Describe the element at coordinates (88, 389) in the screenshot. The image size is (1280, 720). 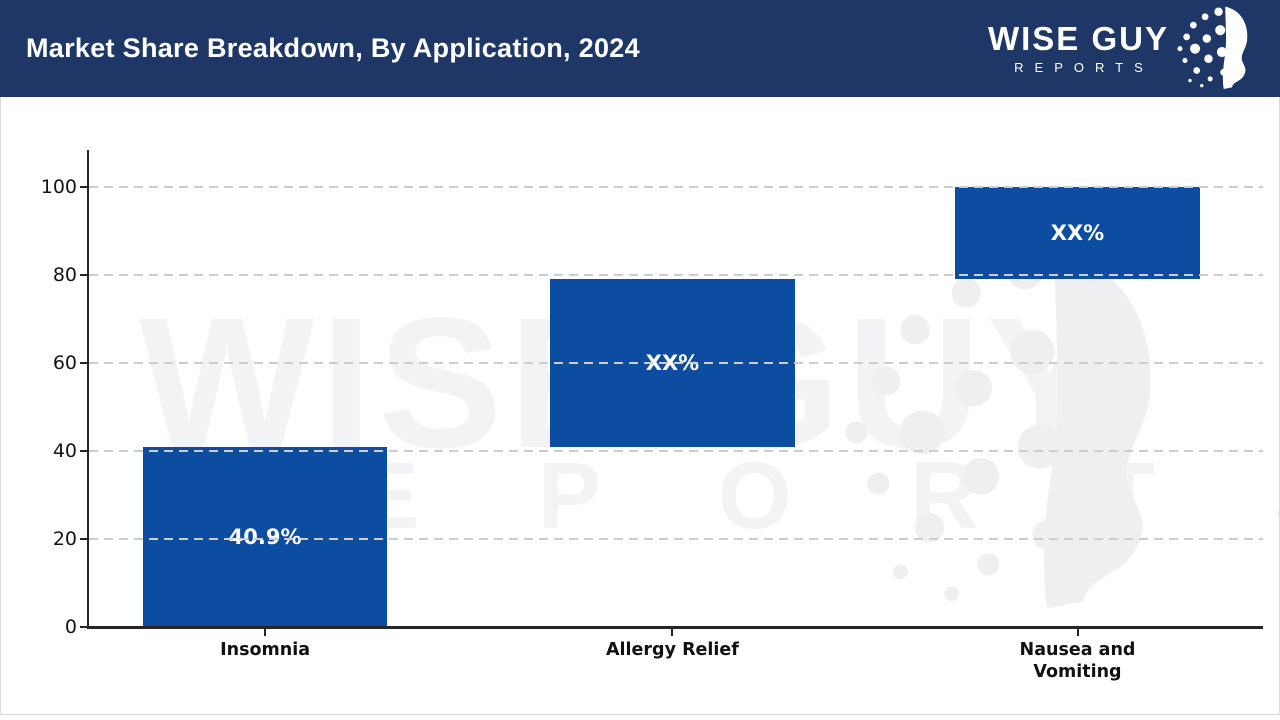
I see `y-axis-line` at that location.